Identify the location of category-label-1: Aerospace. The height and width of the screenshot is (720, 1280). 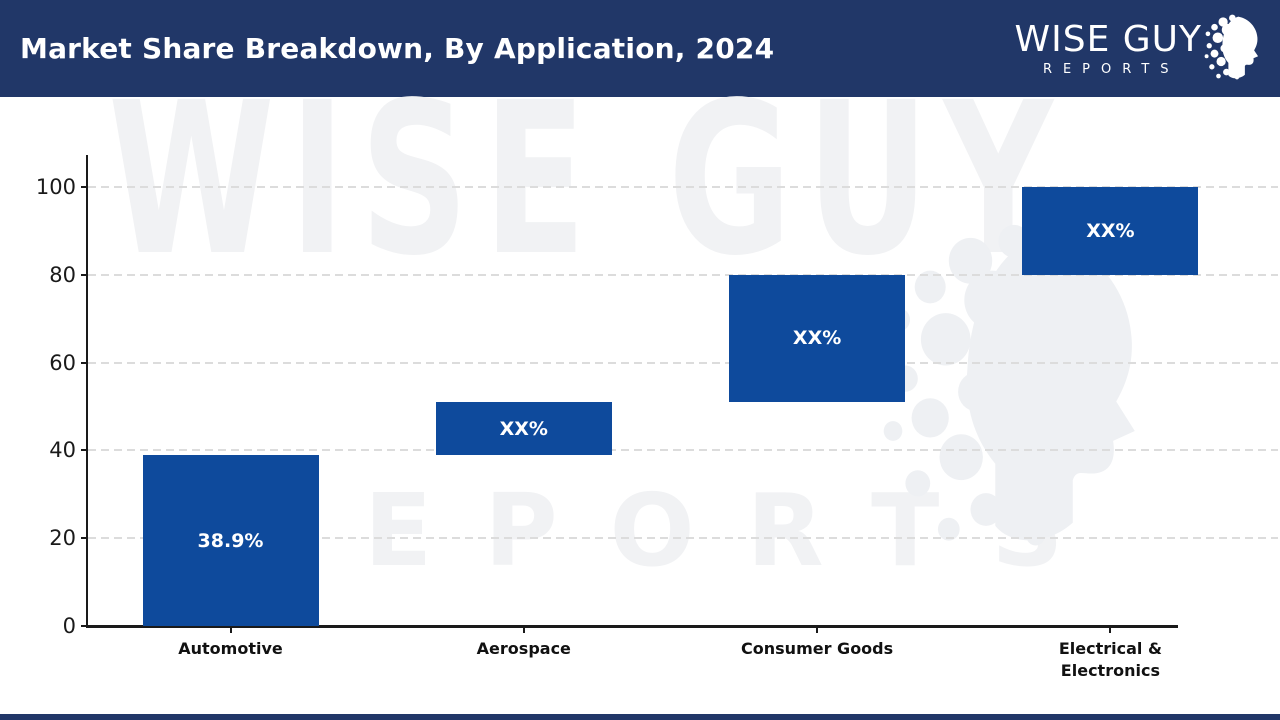
(523, 648).